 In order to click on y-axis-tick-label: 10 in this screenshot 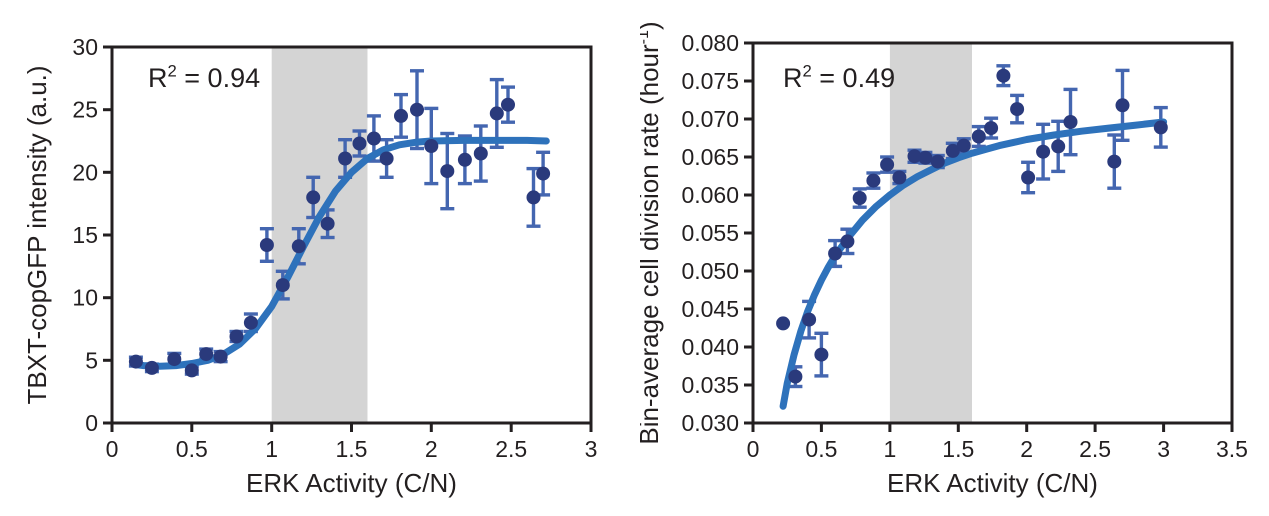, I will do `click(85, 298)`.